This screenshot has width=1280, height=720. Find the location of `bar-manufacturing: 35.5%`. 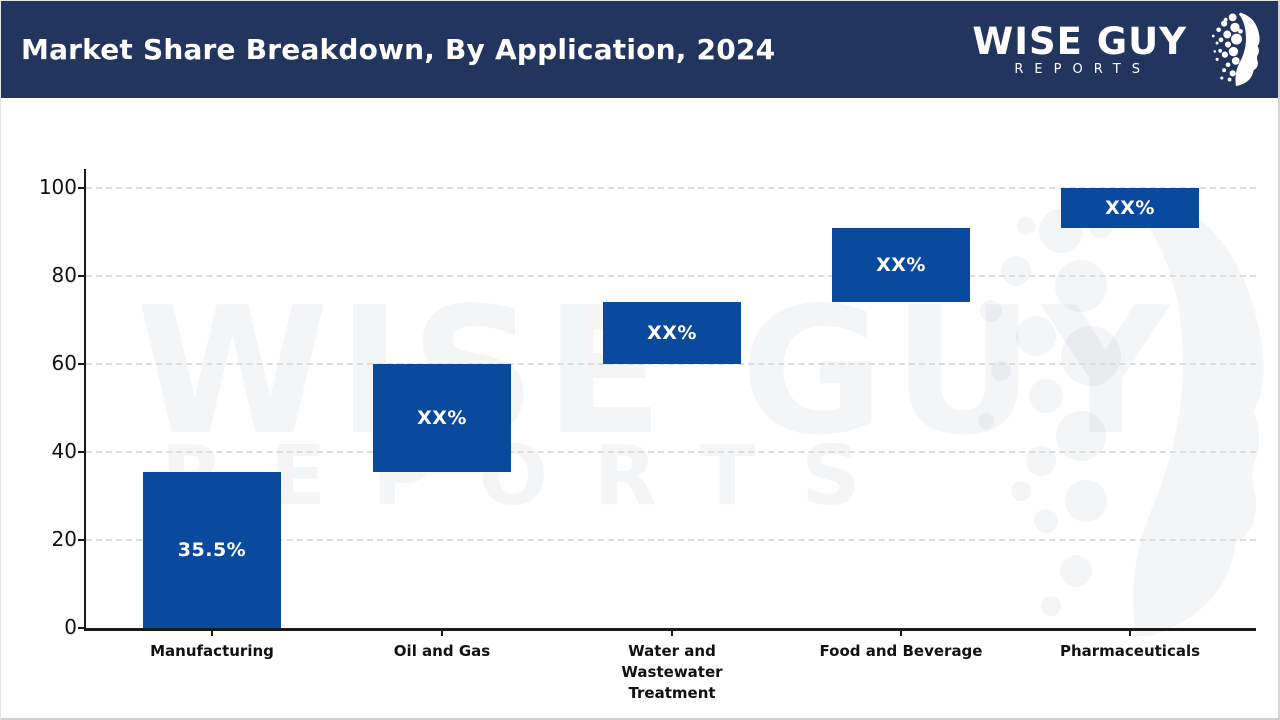

bar-manufacturing: 35.5% is located at coordinates (212, 549).